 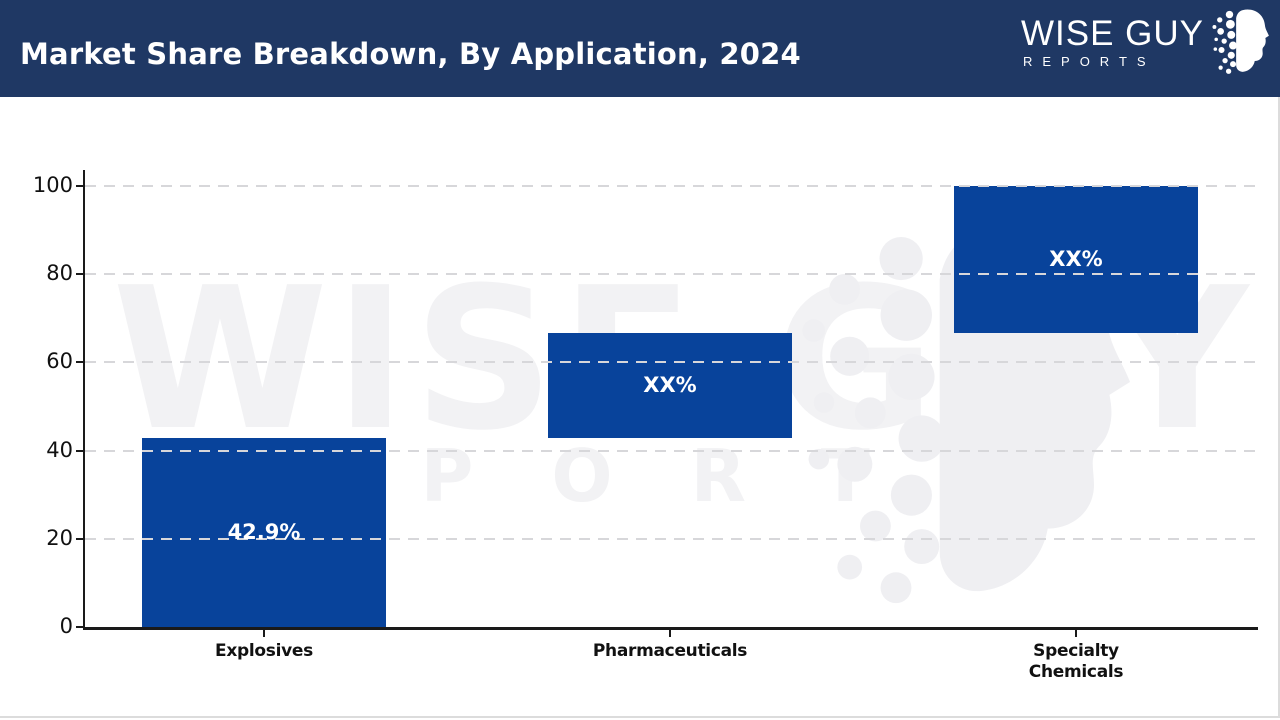 What do you see at coordinates (264, 651) in the screenshot?
I see `x-category-label-explosives: Explosives` at bounding box center [264, 651].